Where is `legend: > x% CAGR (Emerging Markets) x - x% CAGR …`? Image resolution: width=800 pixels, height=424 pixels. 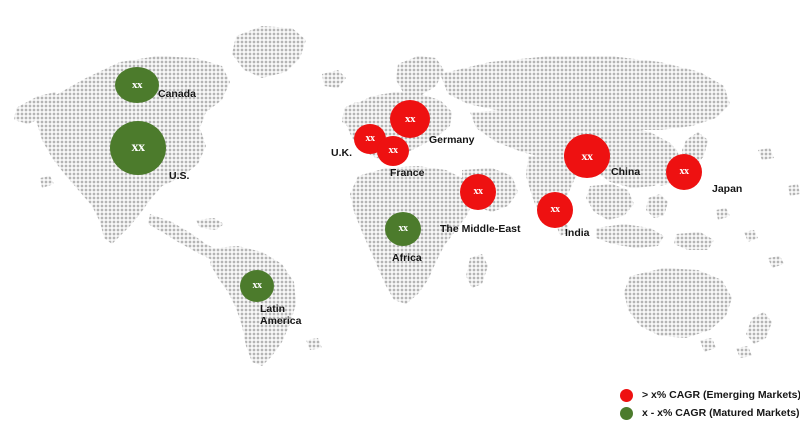
legend: > x% CAGR (Emerging Markets) x - x% CAGR … is located at coordinates (710, 404).